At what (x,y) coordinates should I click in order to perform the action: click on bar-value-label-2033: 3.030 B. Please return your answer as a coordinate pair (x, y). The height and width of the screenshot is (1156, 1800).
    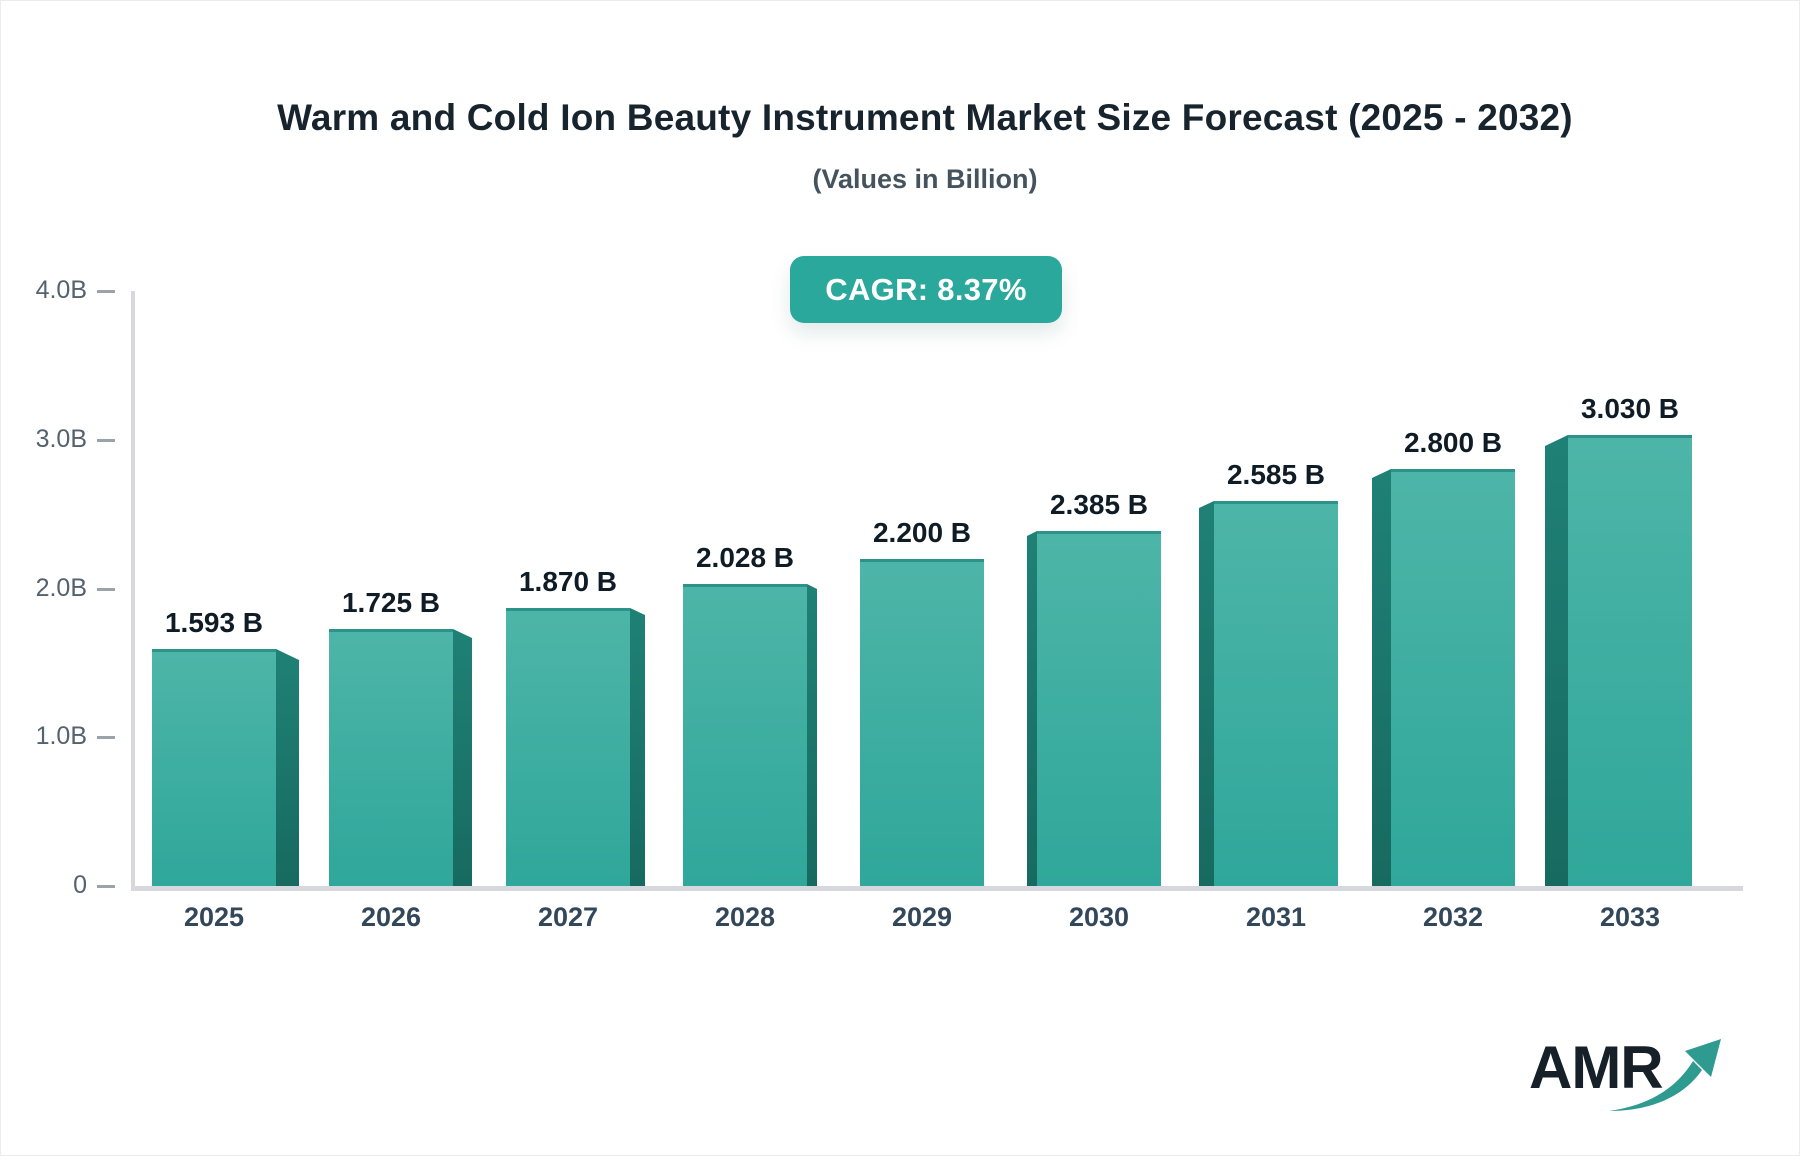
    Looking at the image, I should click on (1630, 408).